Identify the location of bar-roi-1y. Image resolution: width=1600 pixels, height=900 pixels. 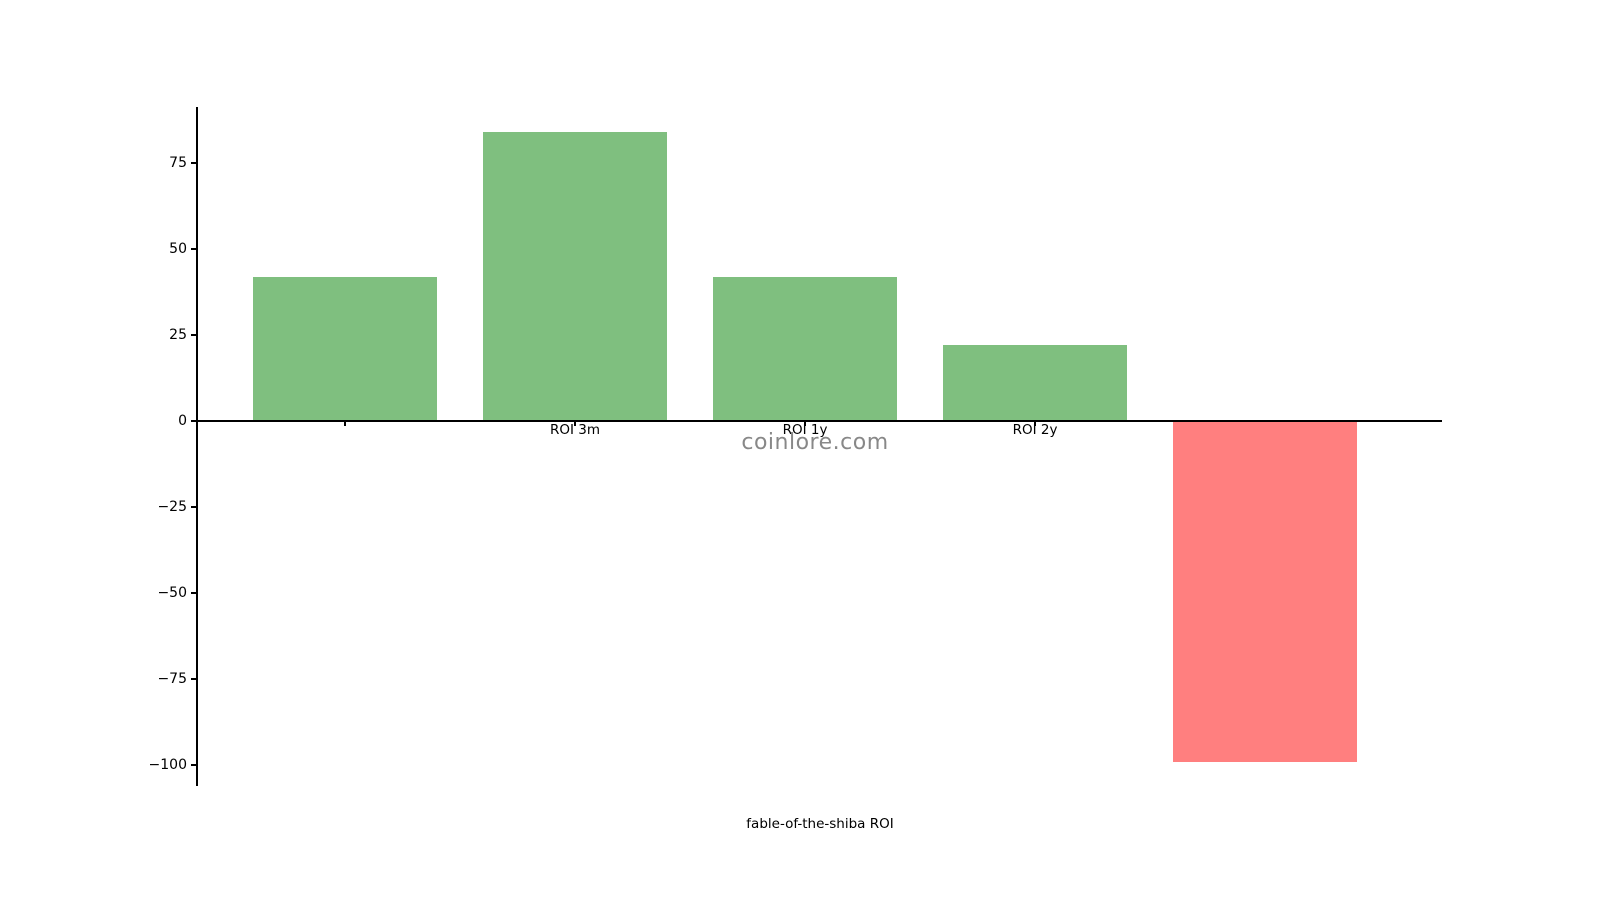
(805, 348).